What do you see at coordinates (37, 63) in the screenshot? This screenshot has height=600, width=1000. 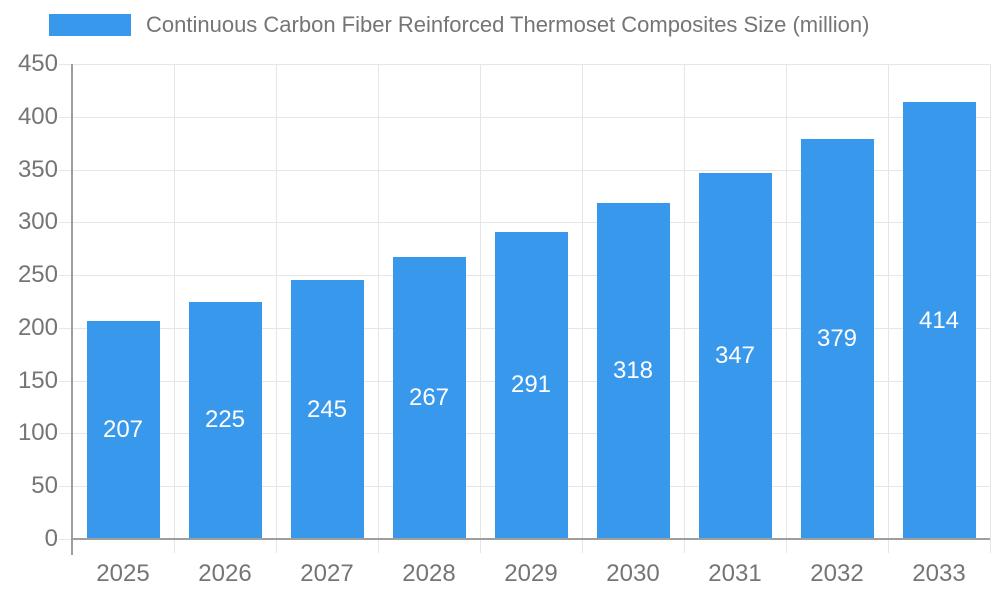 I see `y-tick-label: 450` at bounding box center [37, 63].